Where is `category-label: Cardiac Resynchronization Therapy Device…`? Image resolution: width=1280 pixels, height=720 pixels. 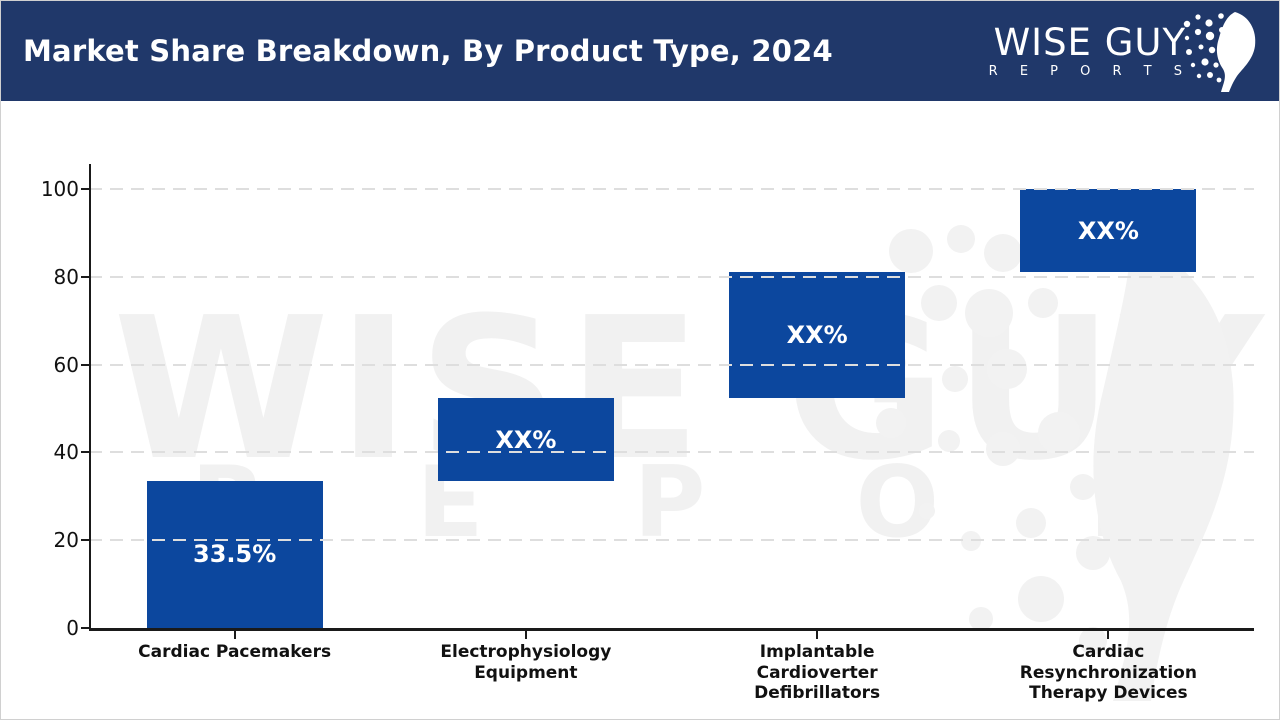
category-label: Cardiac Resynchronization Therapy Device… is located at coordinates (1108, 673).